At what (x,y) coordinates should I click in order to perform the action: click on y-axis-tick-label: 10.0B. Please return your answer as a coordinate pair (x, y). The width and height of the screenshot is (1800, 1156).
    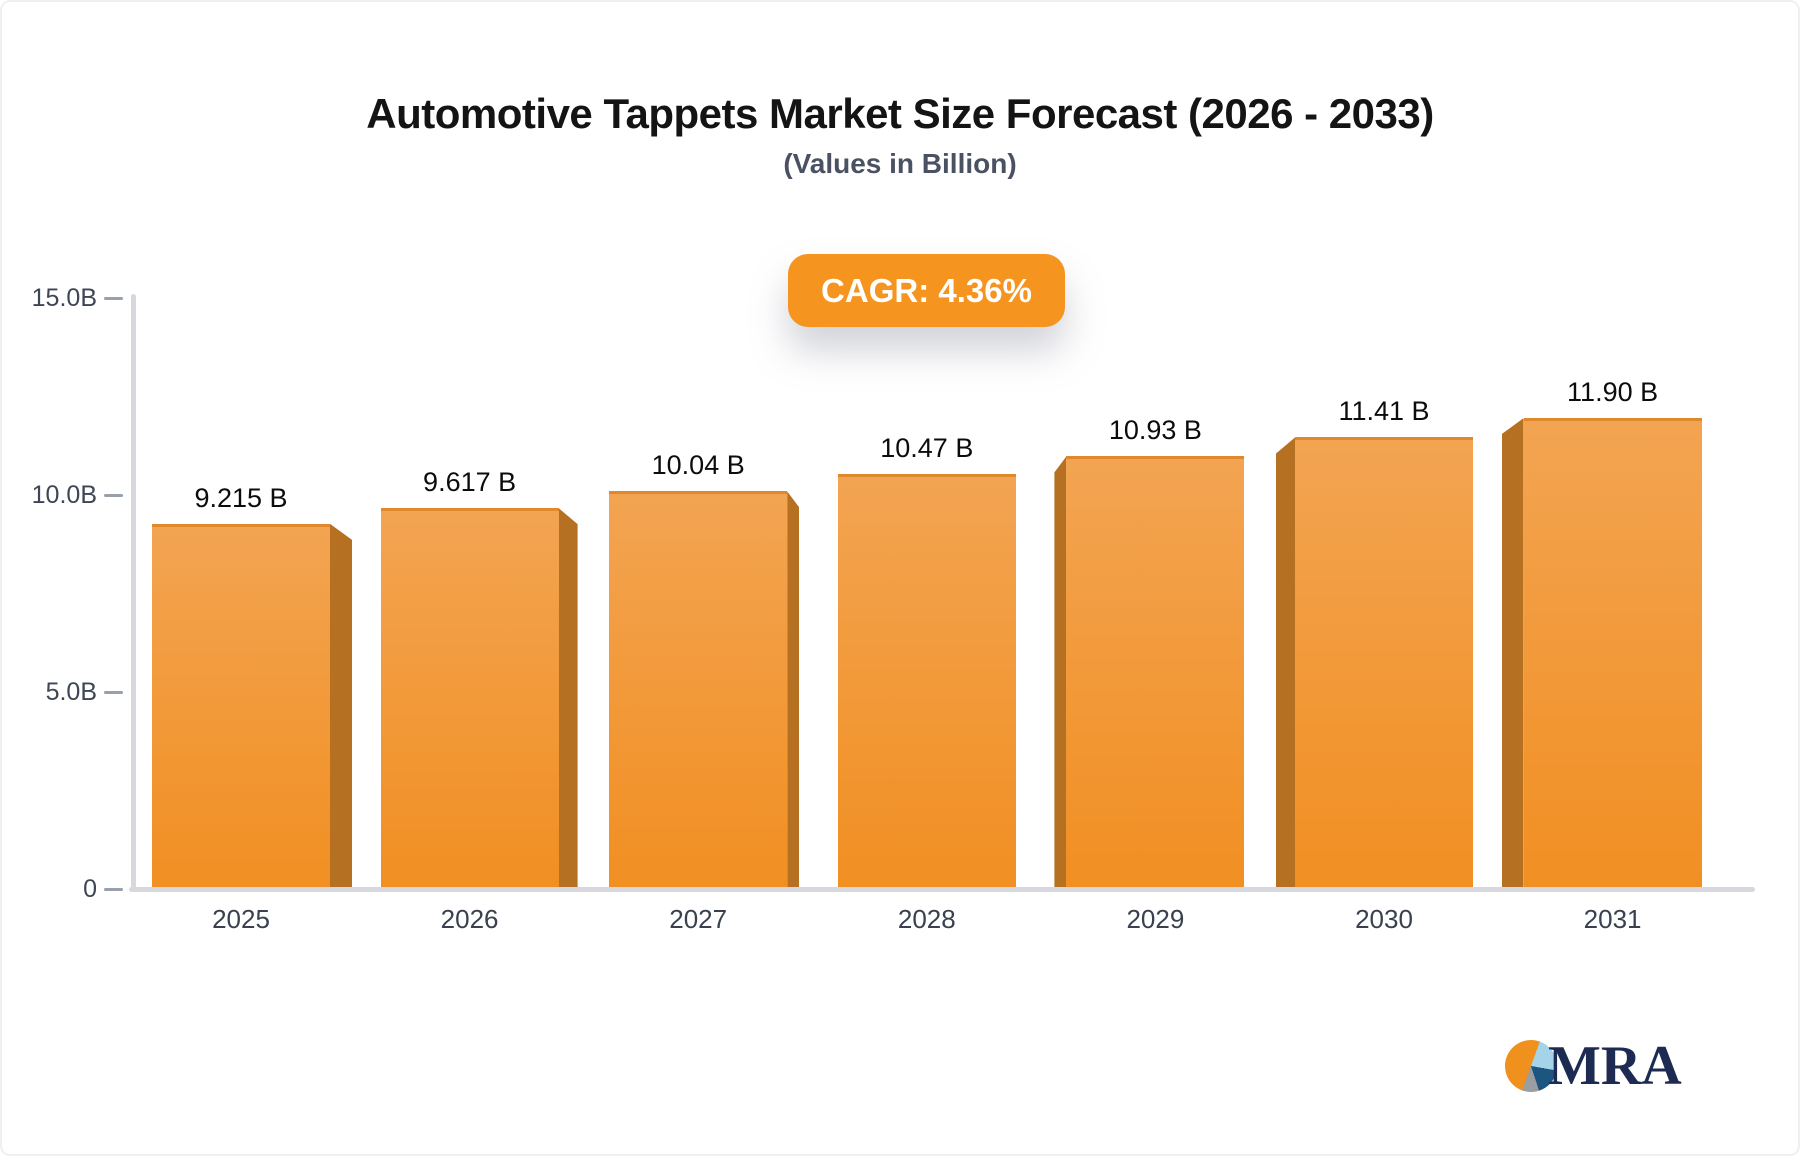
    Looking at the image, I should click on (64, 495).